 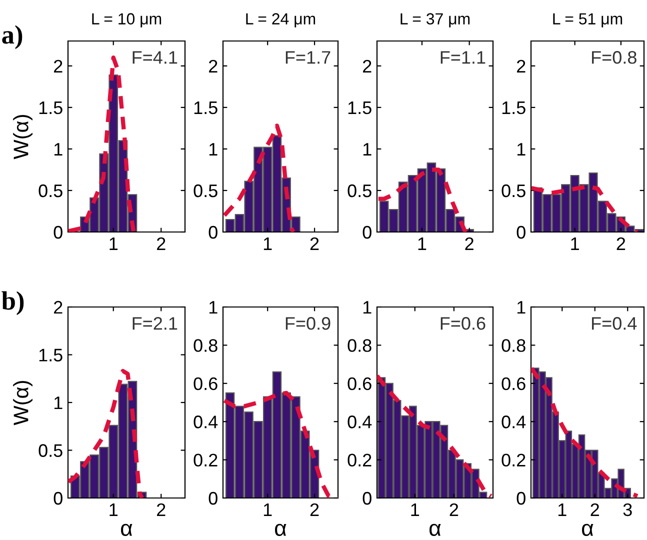 What do you see at coordinates (308, 323) in the screenshot?
I see `annotation: F=0.9` at bounding box center [308, 323].